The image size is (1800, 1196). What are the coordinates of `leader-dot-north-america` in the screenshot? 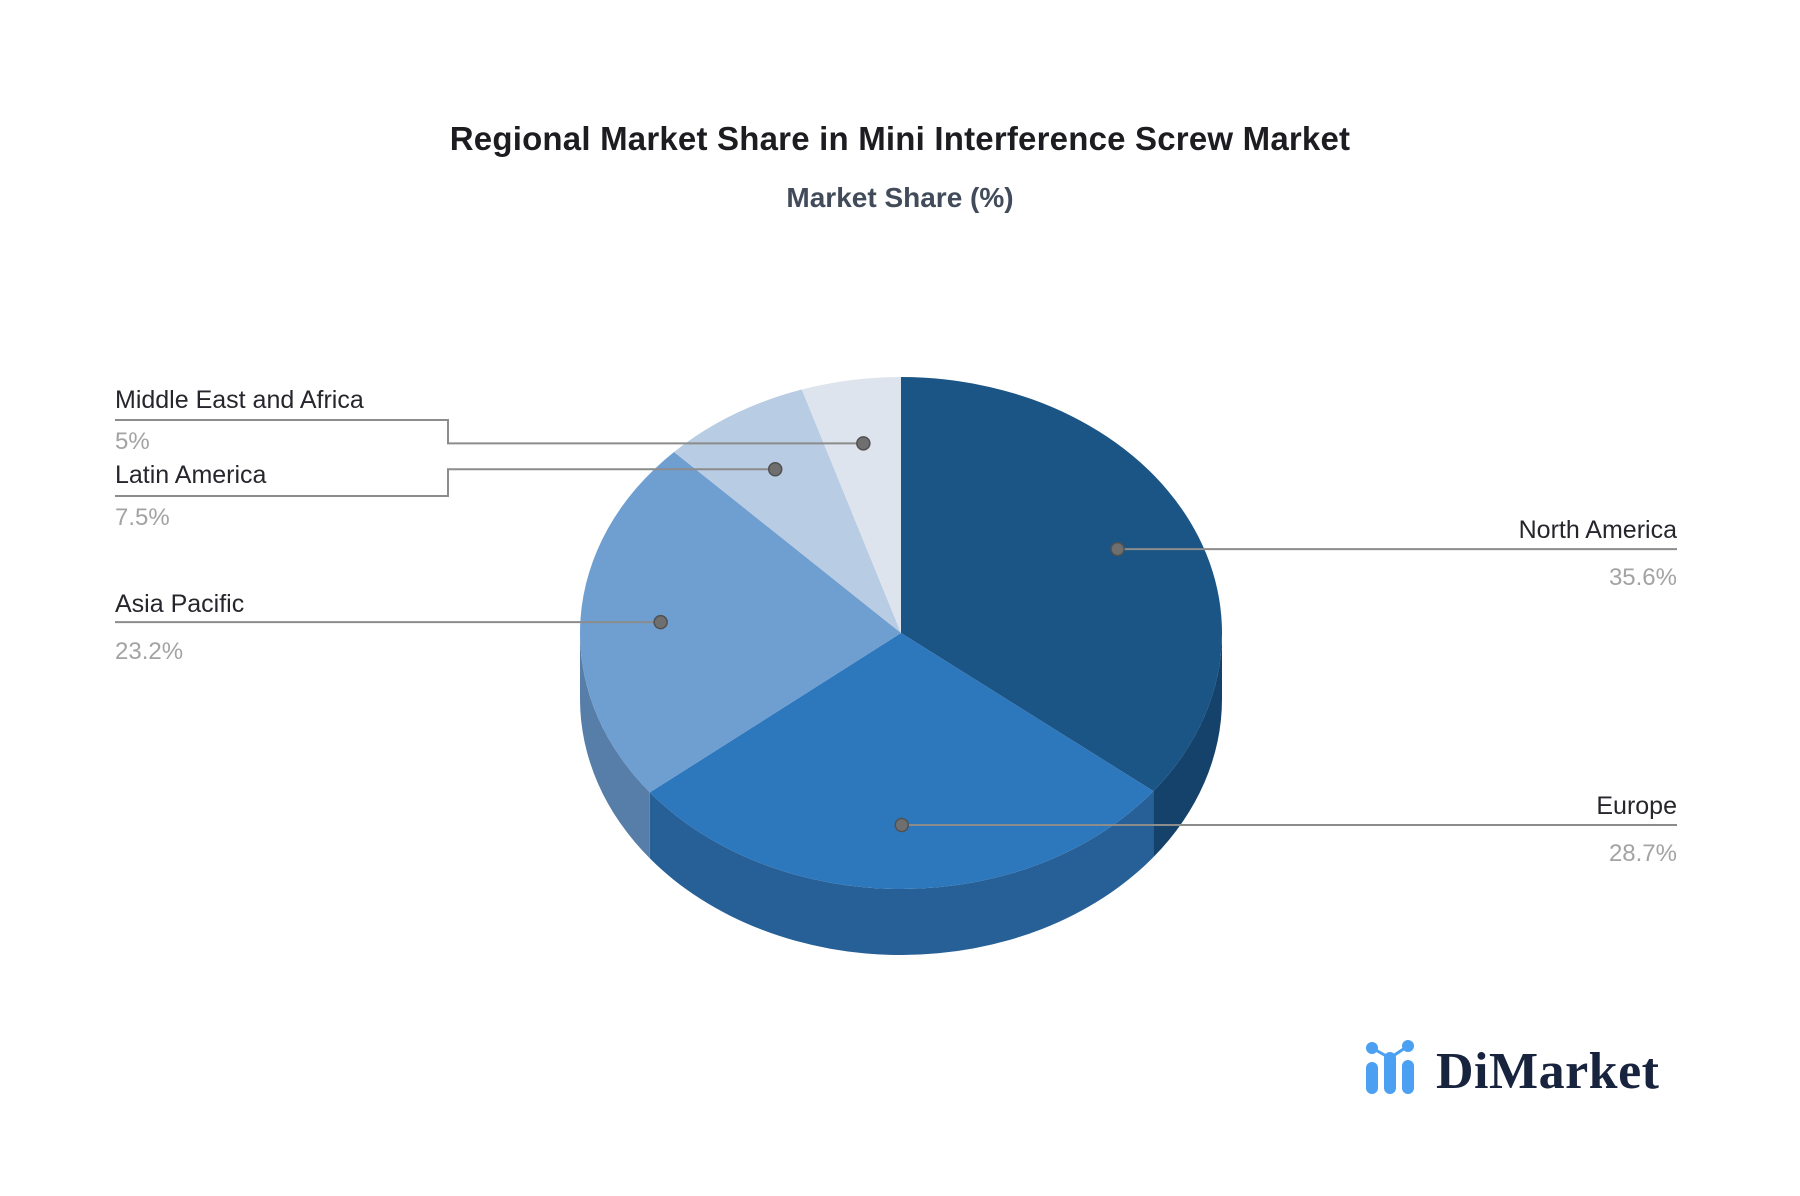 It's located at (1117, 549).